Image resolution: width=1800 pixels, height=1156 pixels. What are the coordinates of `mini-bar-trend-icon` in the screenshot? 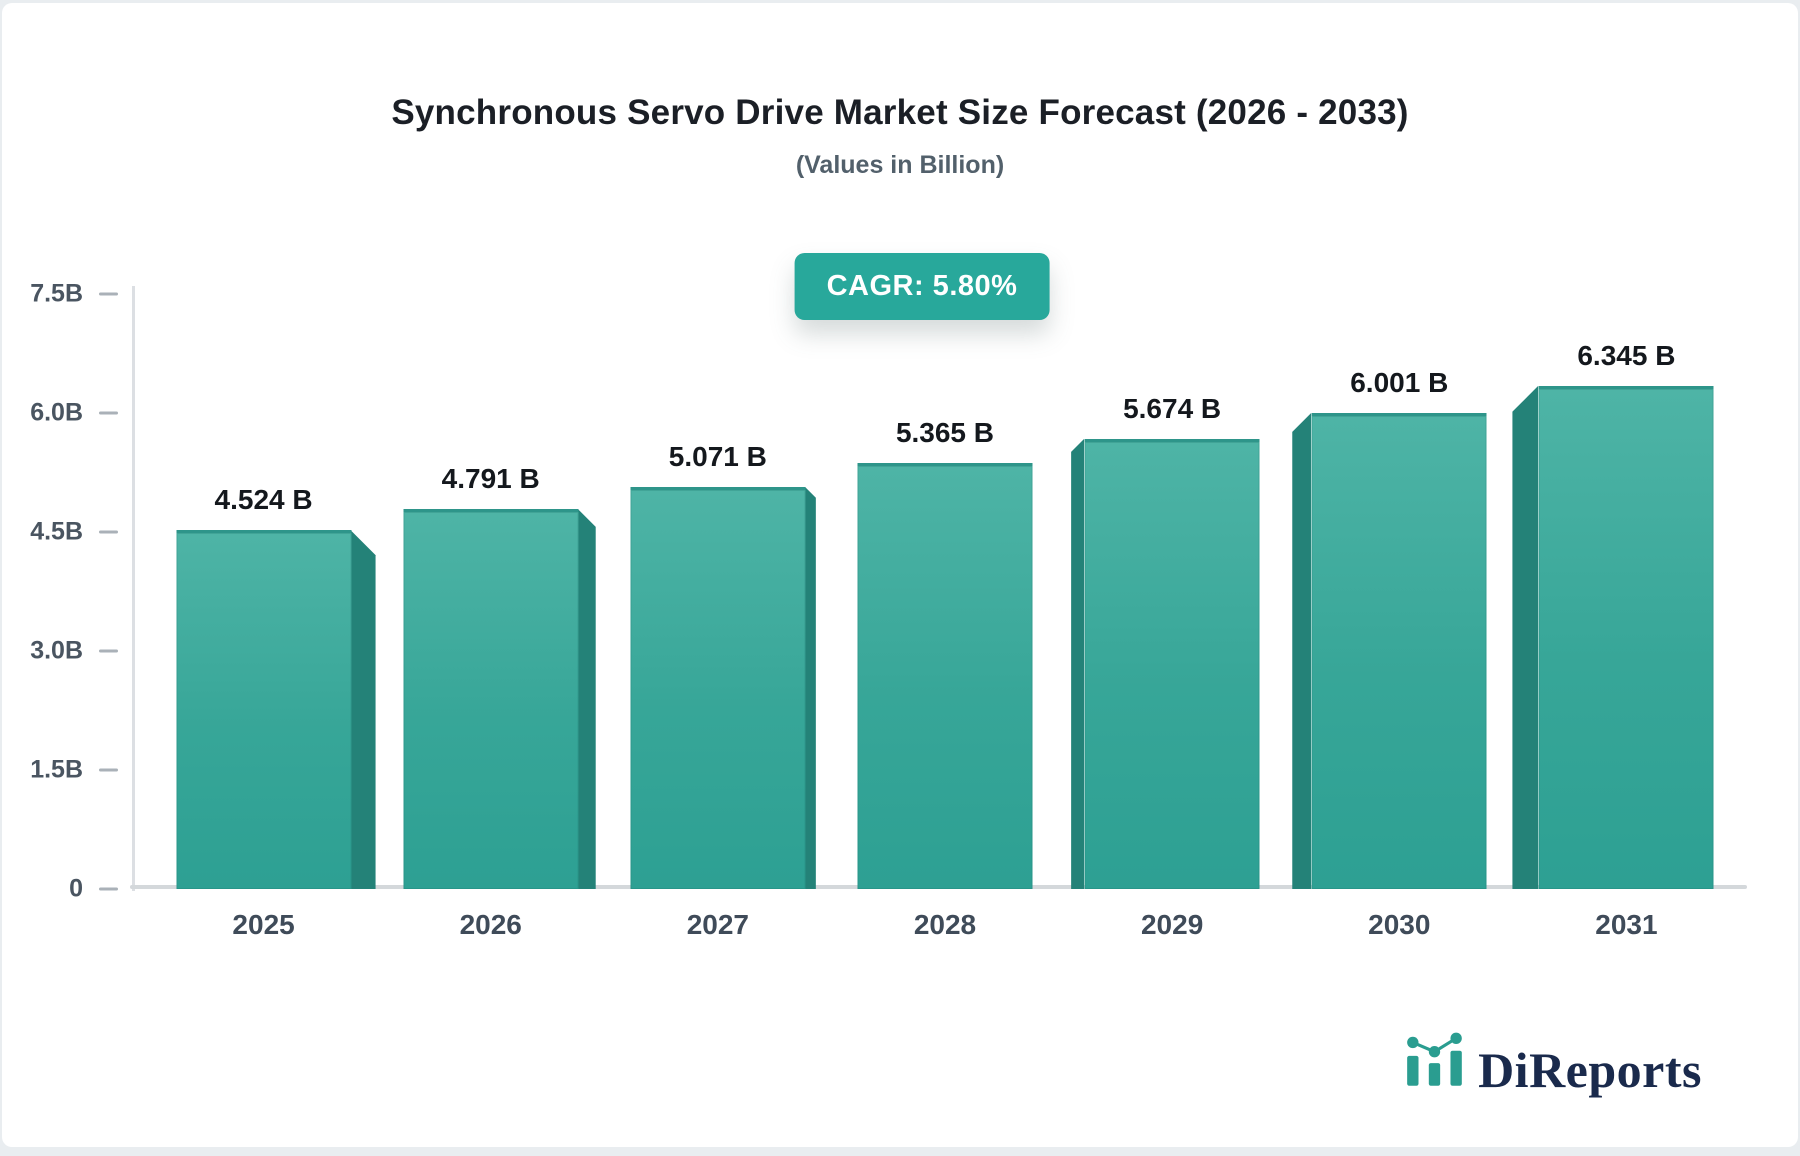 It's located at (1434, 1059).